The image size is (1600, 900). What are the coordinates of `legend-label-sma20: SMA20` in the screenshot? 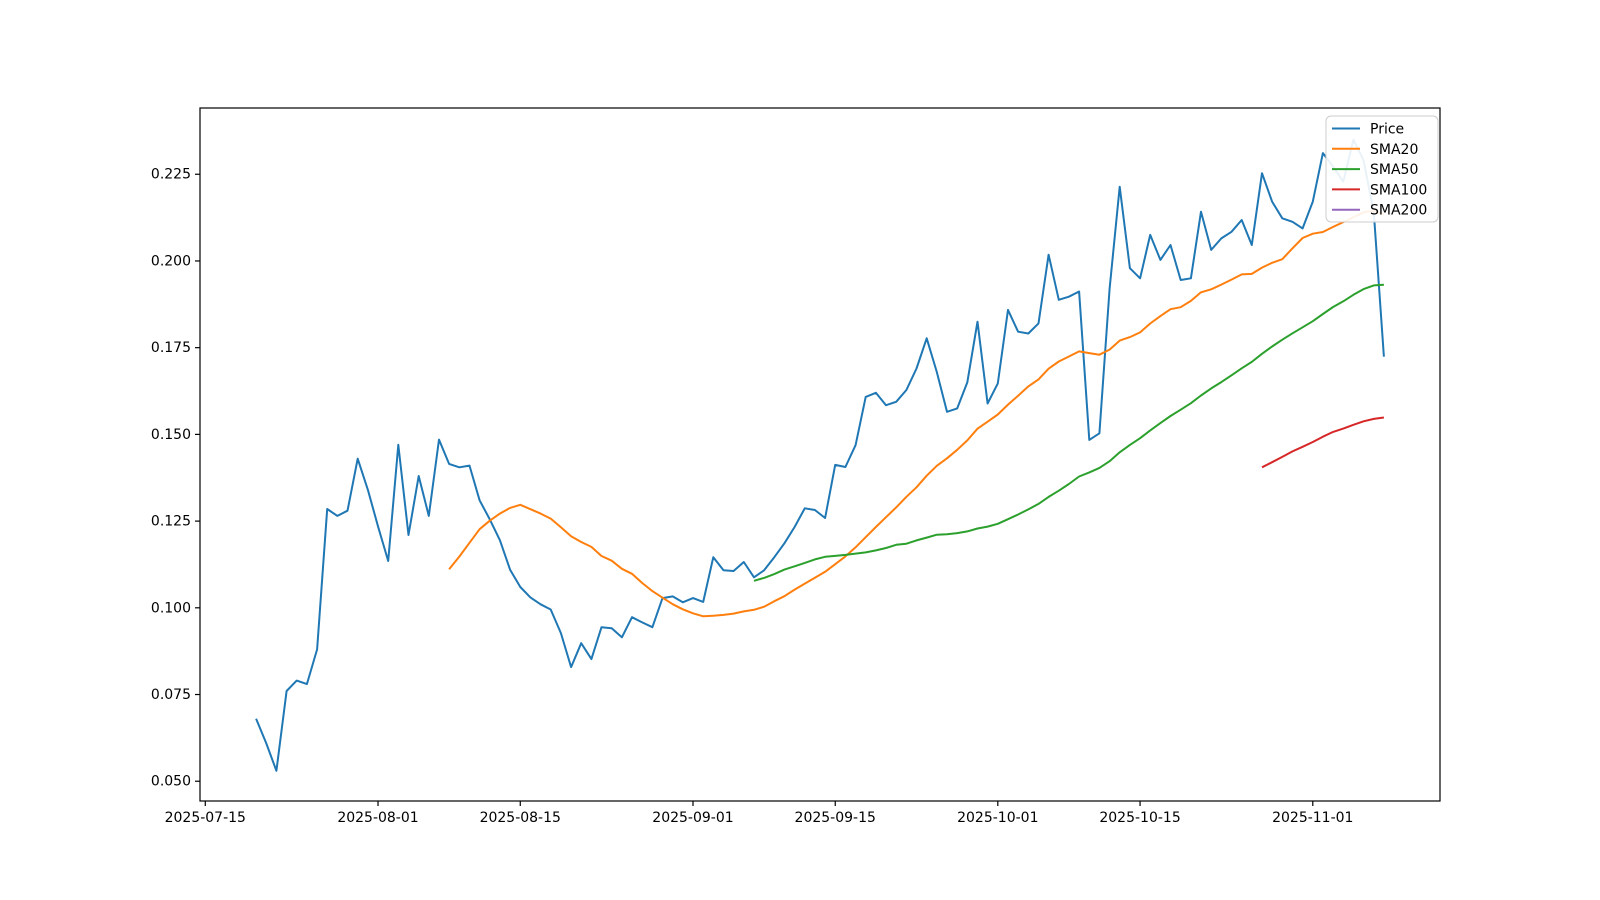 It's located at (1394, 150).